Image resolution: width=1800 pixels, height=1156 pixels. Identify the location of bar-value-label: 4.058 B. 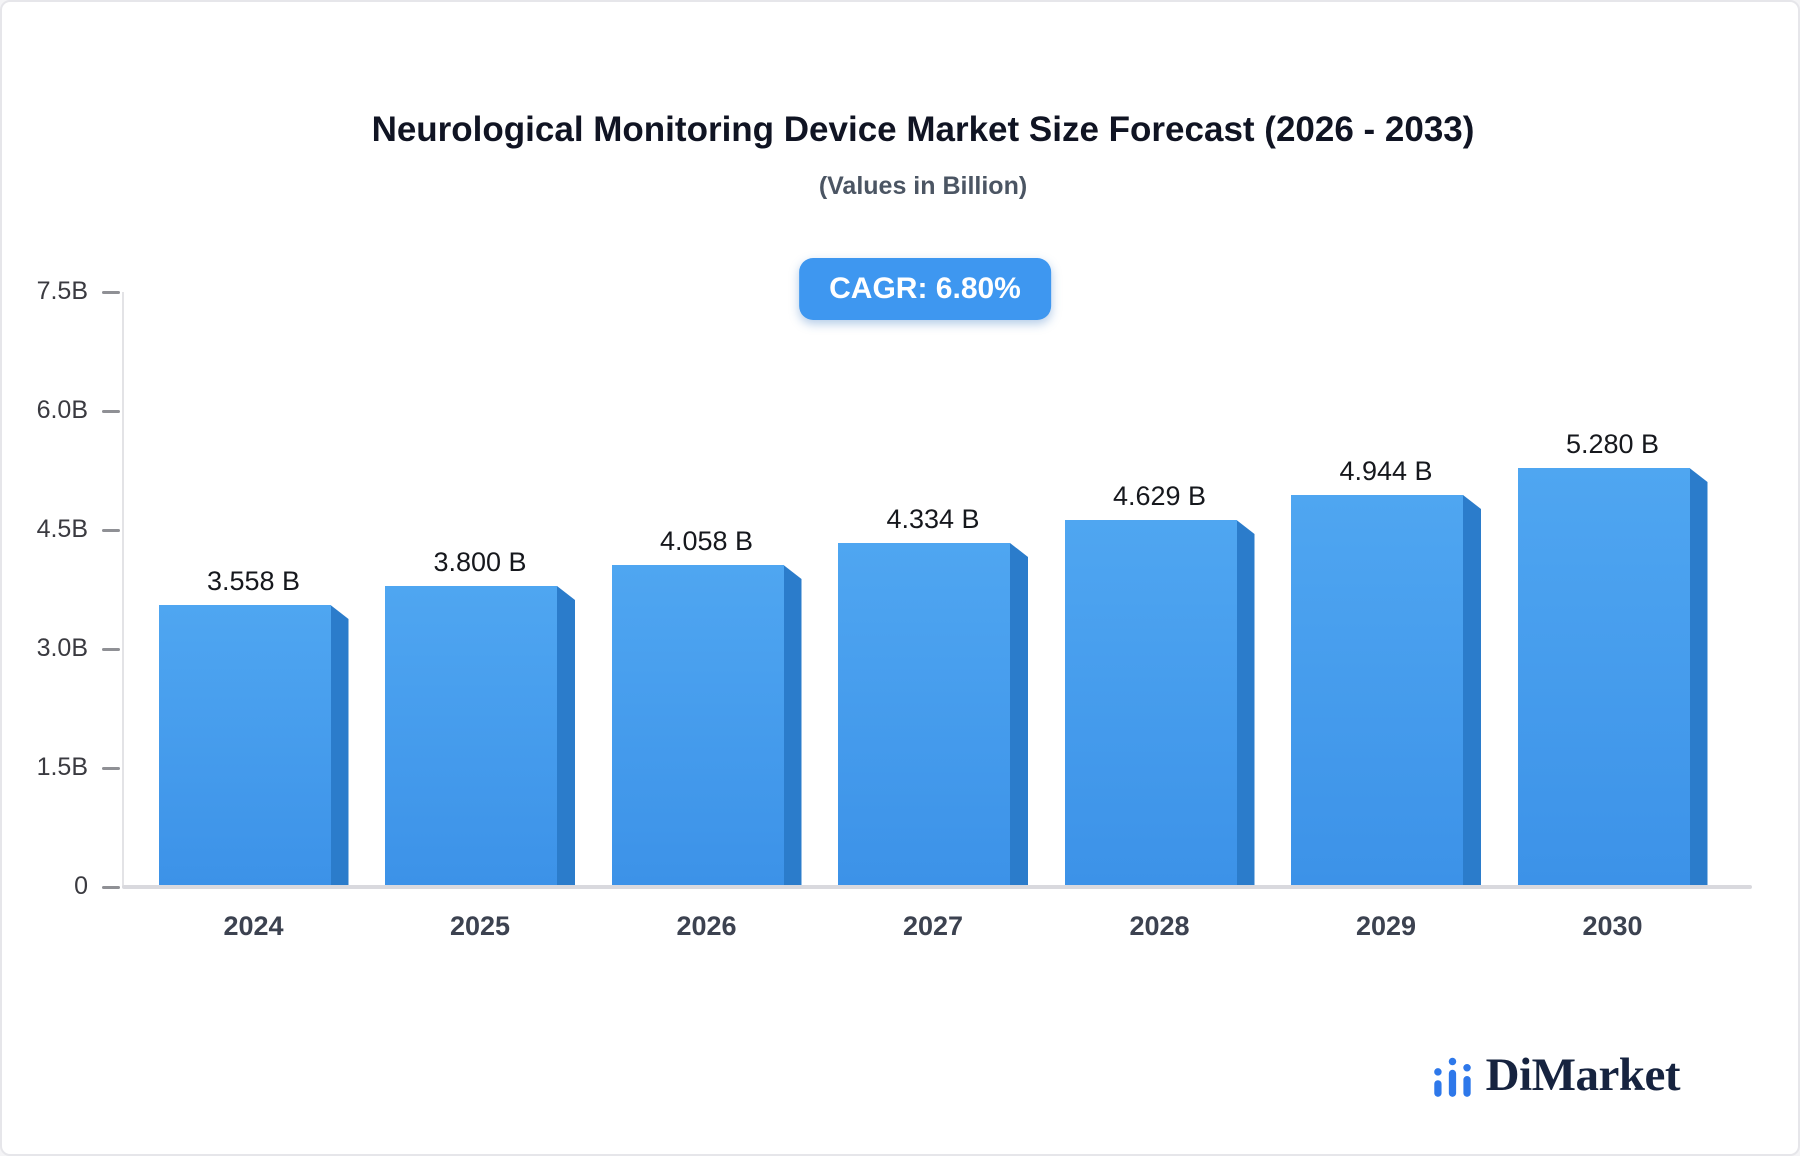
(706, 541).